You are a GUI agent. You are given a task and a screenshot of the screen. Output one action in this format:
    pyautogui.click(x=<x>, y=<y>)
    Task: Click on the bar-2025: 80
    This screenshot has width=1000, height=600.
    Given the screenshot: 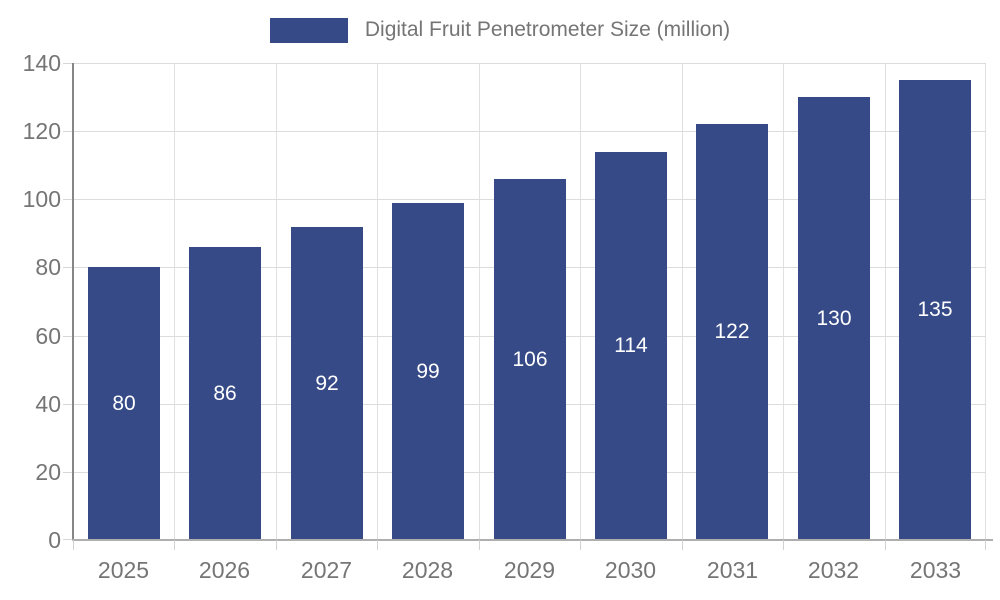 What is the action you would take?
    pyautogui.click(x=124, y=403)
    